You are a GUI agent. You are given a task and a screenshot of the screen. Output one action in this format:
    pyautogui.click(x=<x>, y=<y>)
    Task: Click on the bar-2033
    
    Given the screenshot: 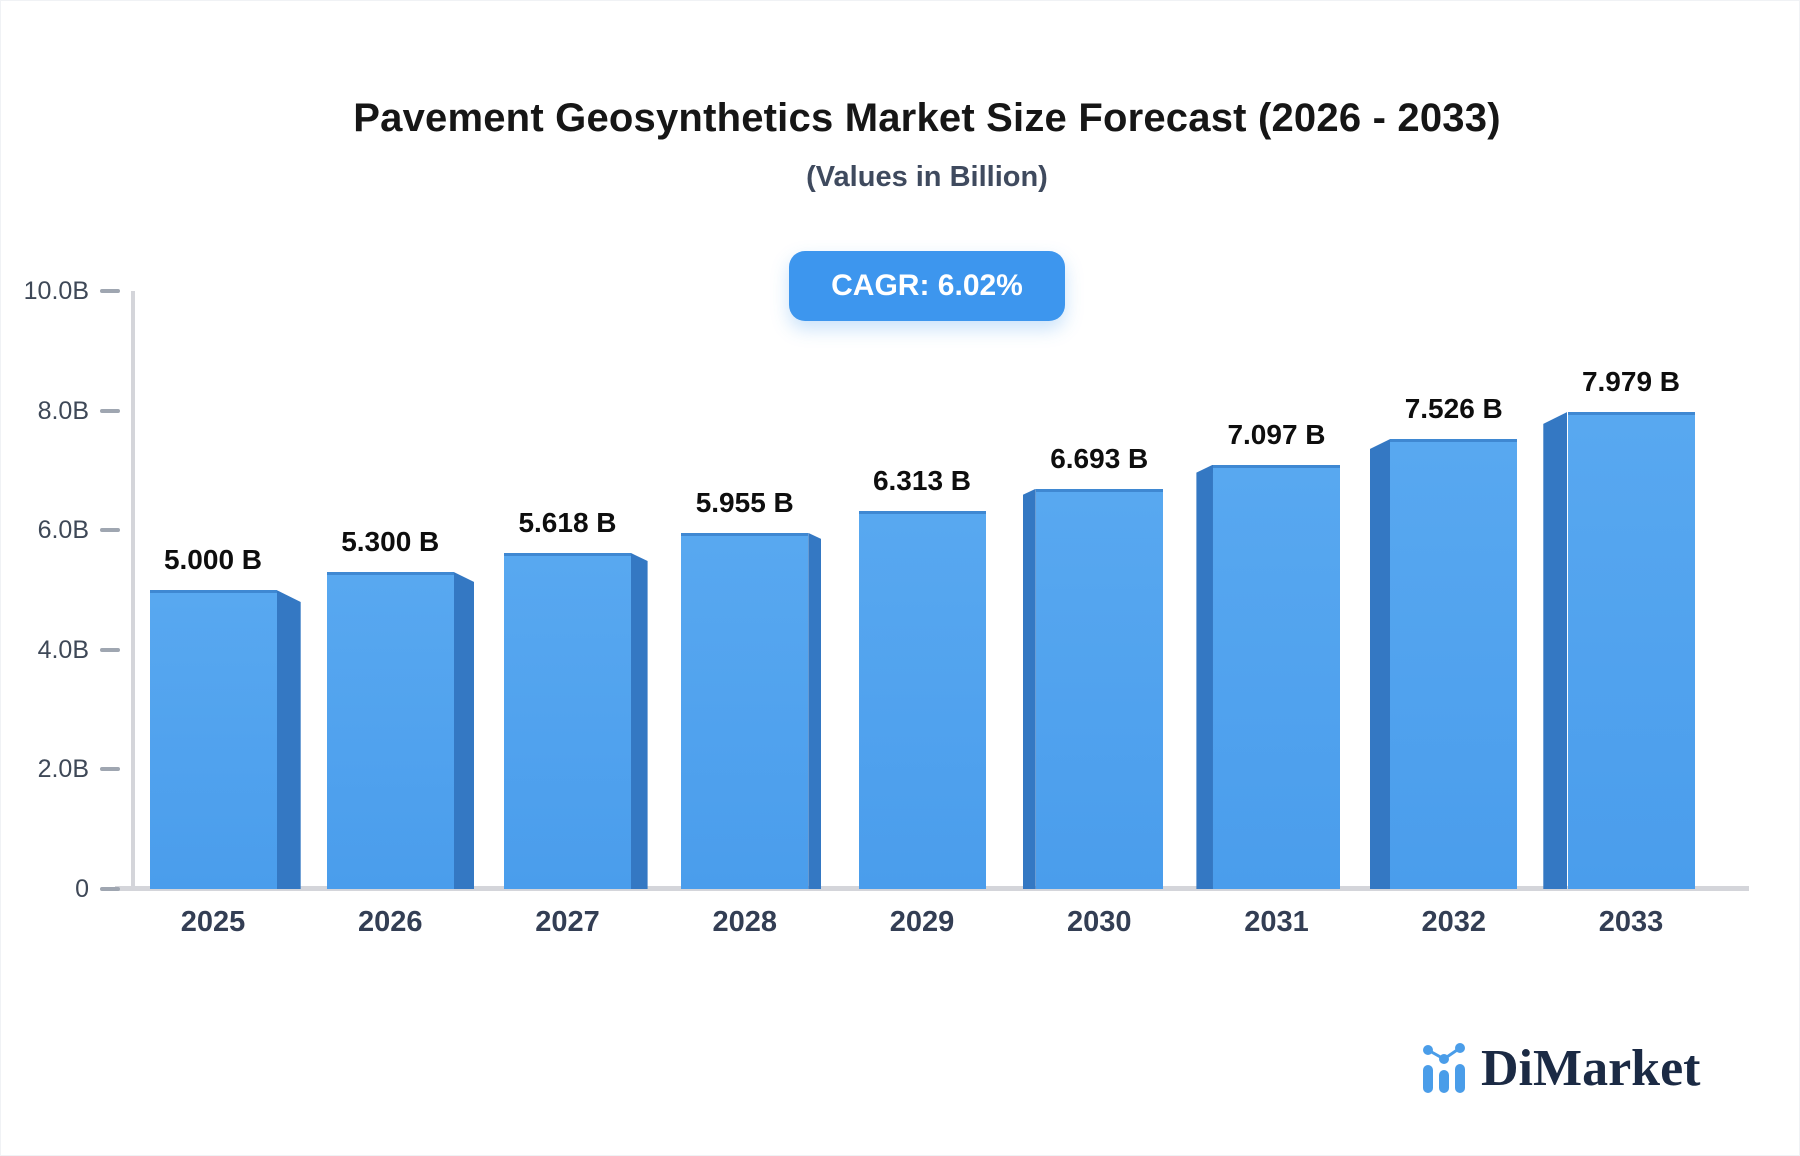 What is the action you would take?
    pyautogui.click(x=1631, y=650)
    